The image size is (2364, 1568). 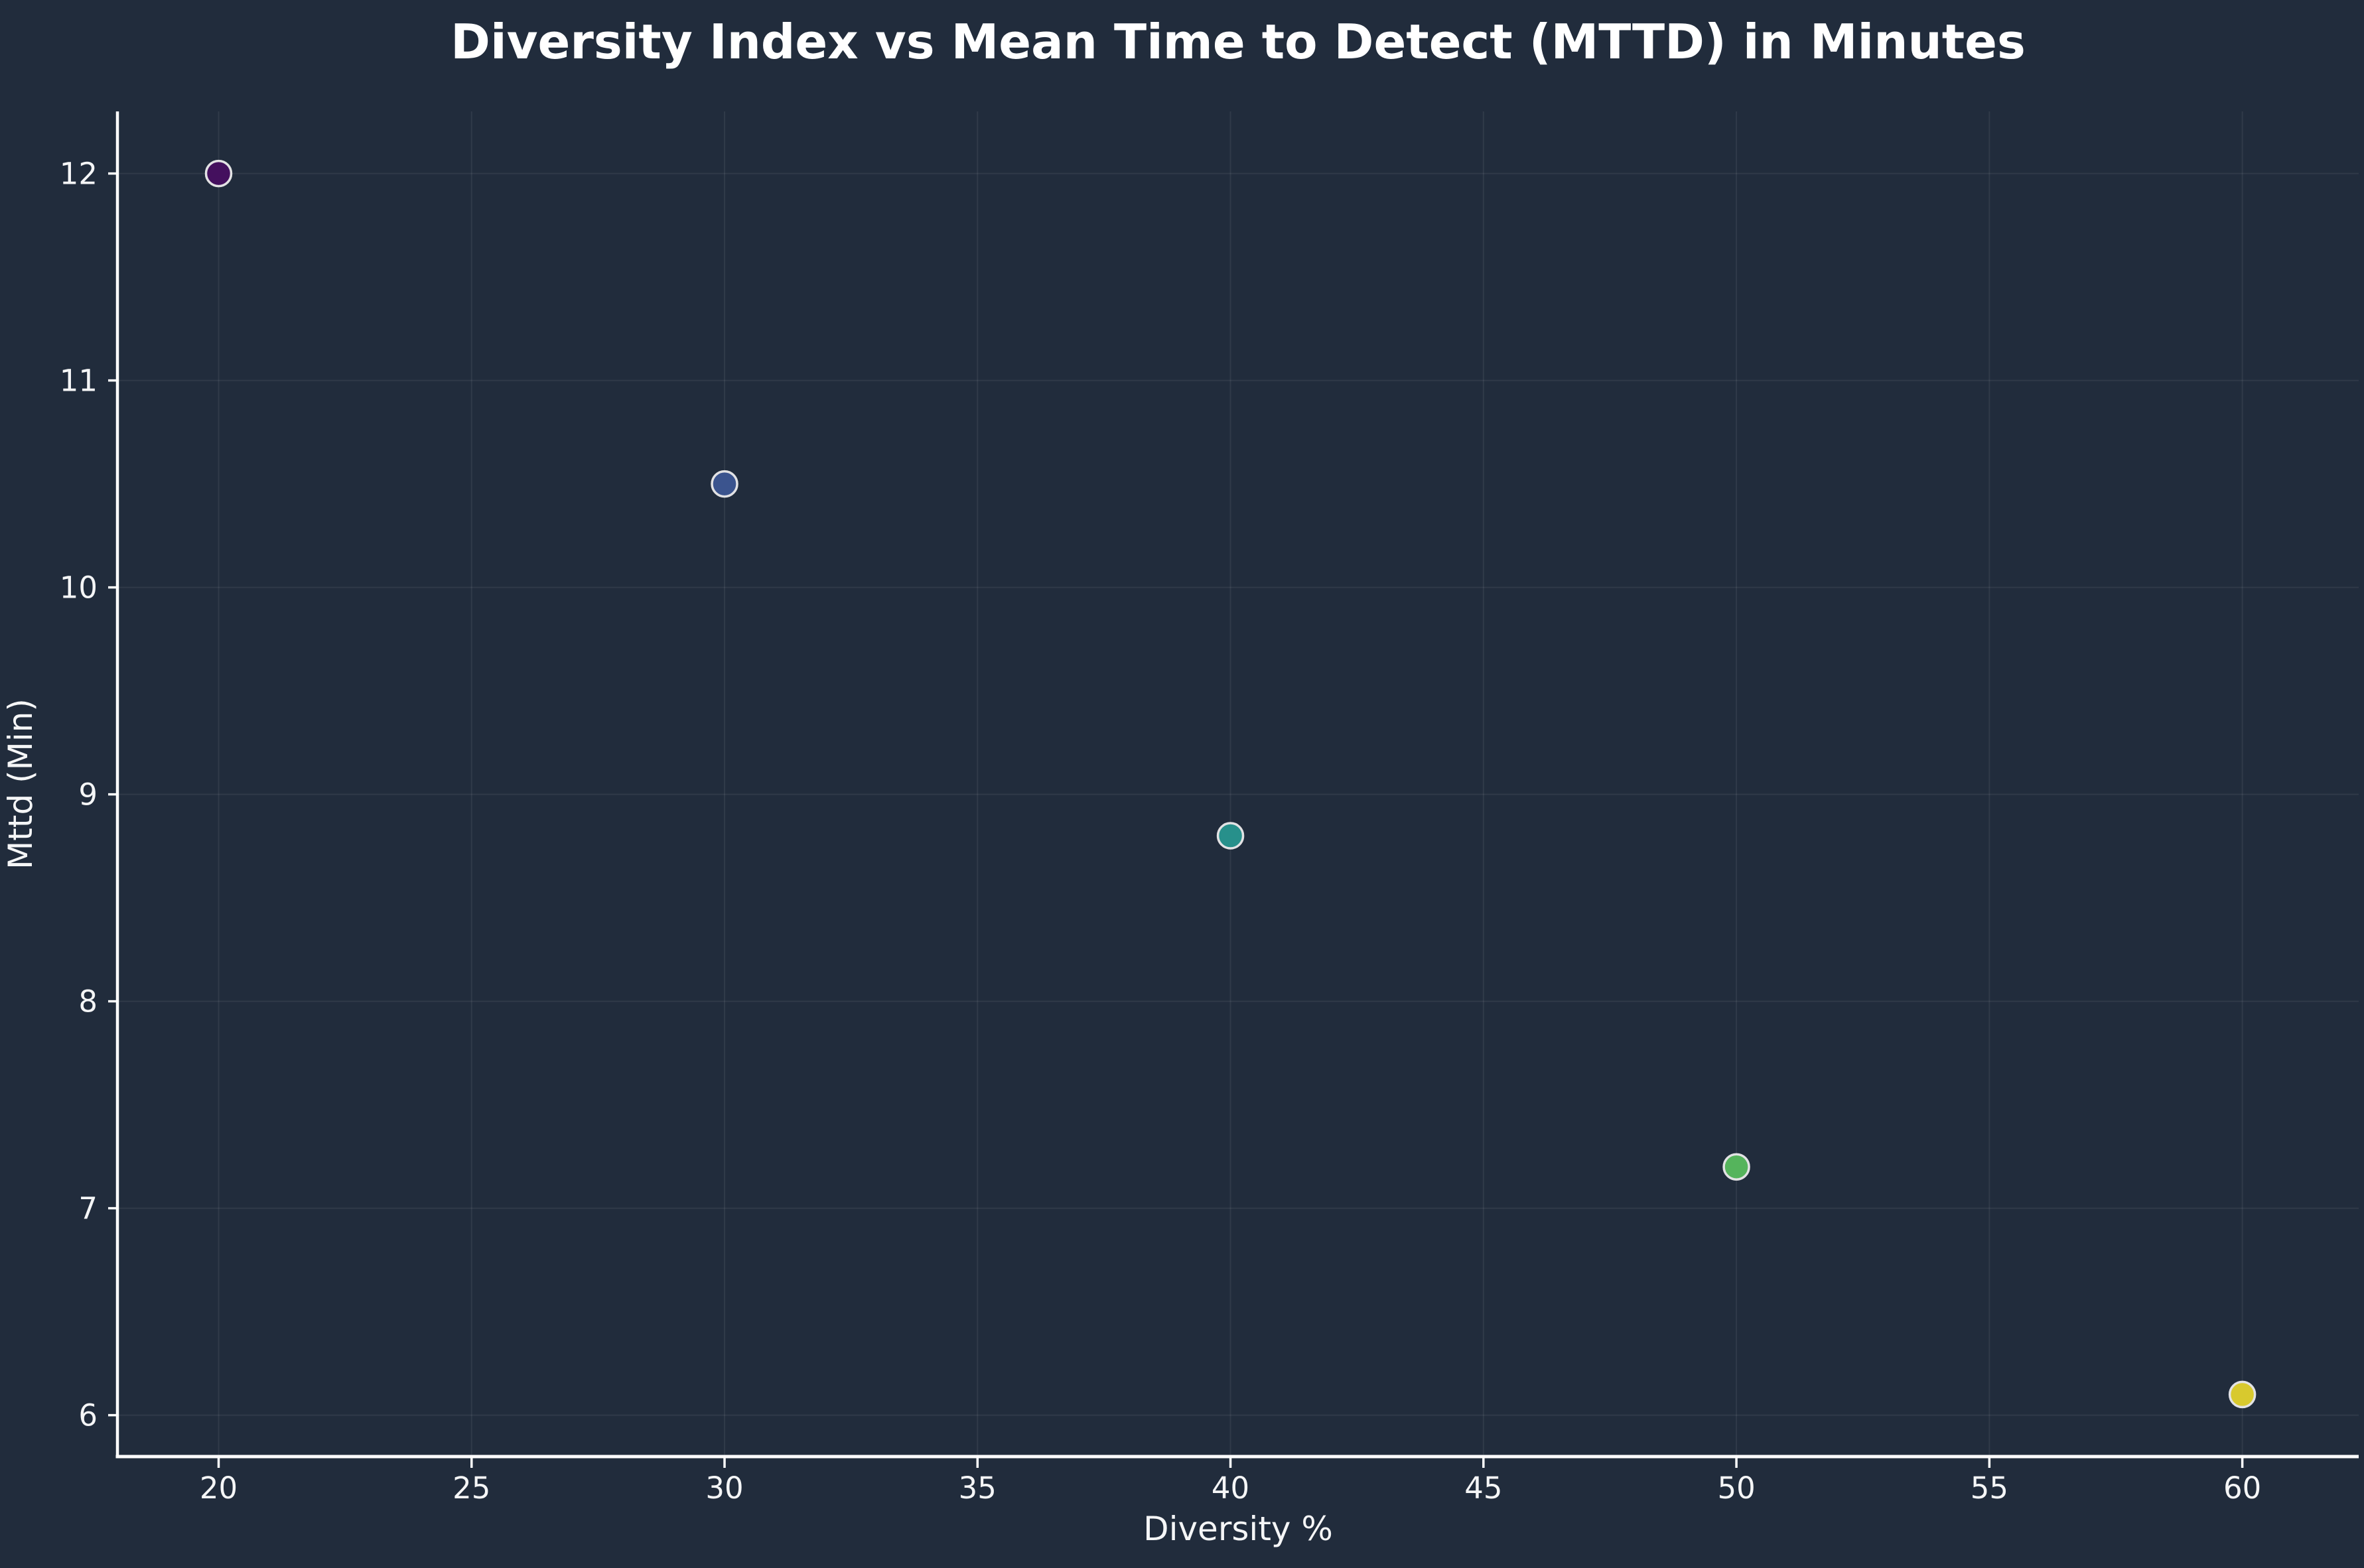 What do you see at coordinates (471, 1488) in the screenshot?
I see `x-tick-label: 25` at bounding box center [471, 1488].